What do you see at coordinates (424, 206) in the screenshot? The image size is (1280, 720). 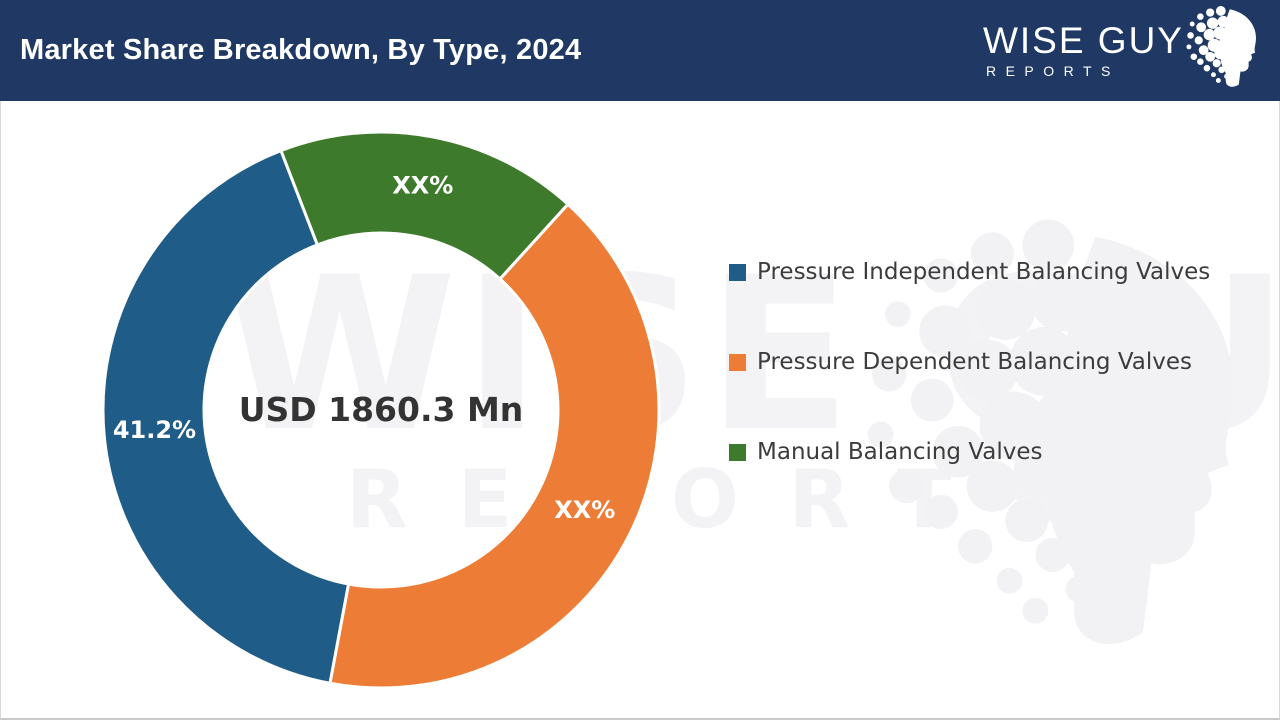 I see `donut-segment-manual` at bounding box center [424, 206].